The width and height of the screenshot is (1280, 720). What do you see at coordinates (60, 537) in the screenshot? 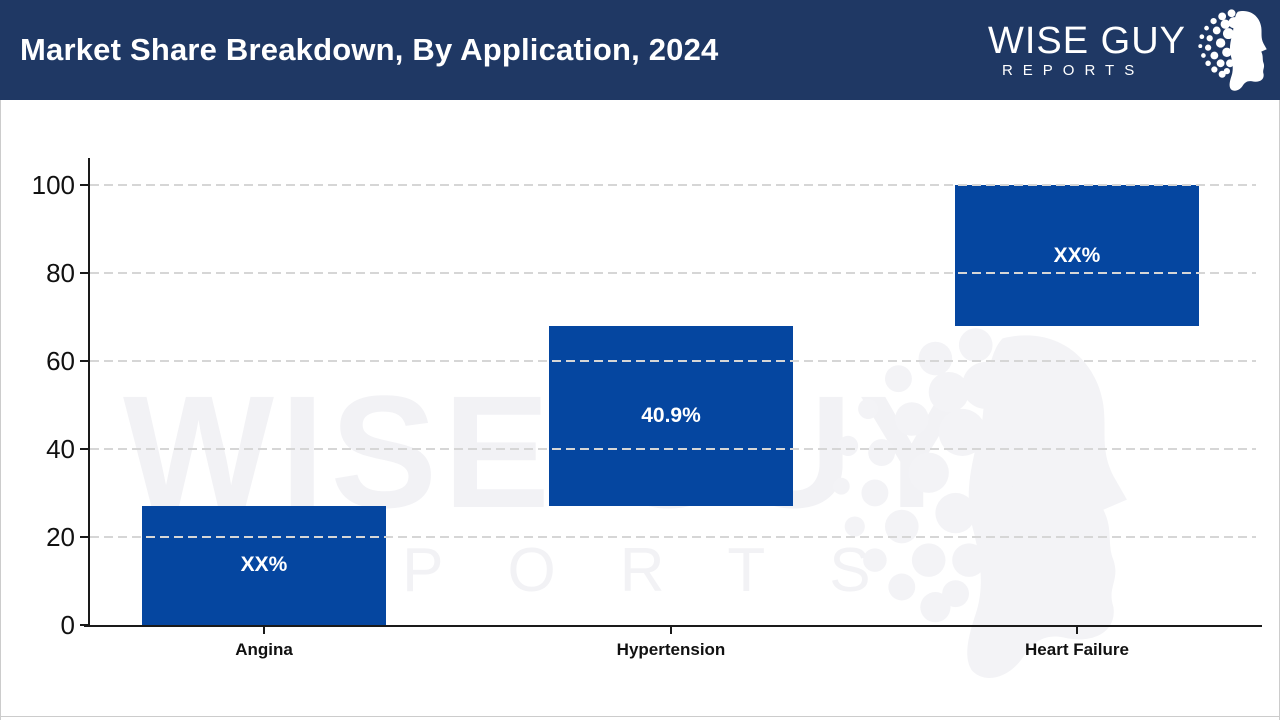
I see `y-tick-label: 20` at bounding box center [60, 537].